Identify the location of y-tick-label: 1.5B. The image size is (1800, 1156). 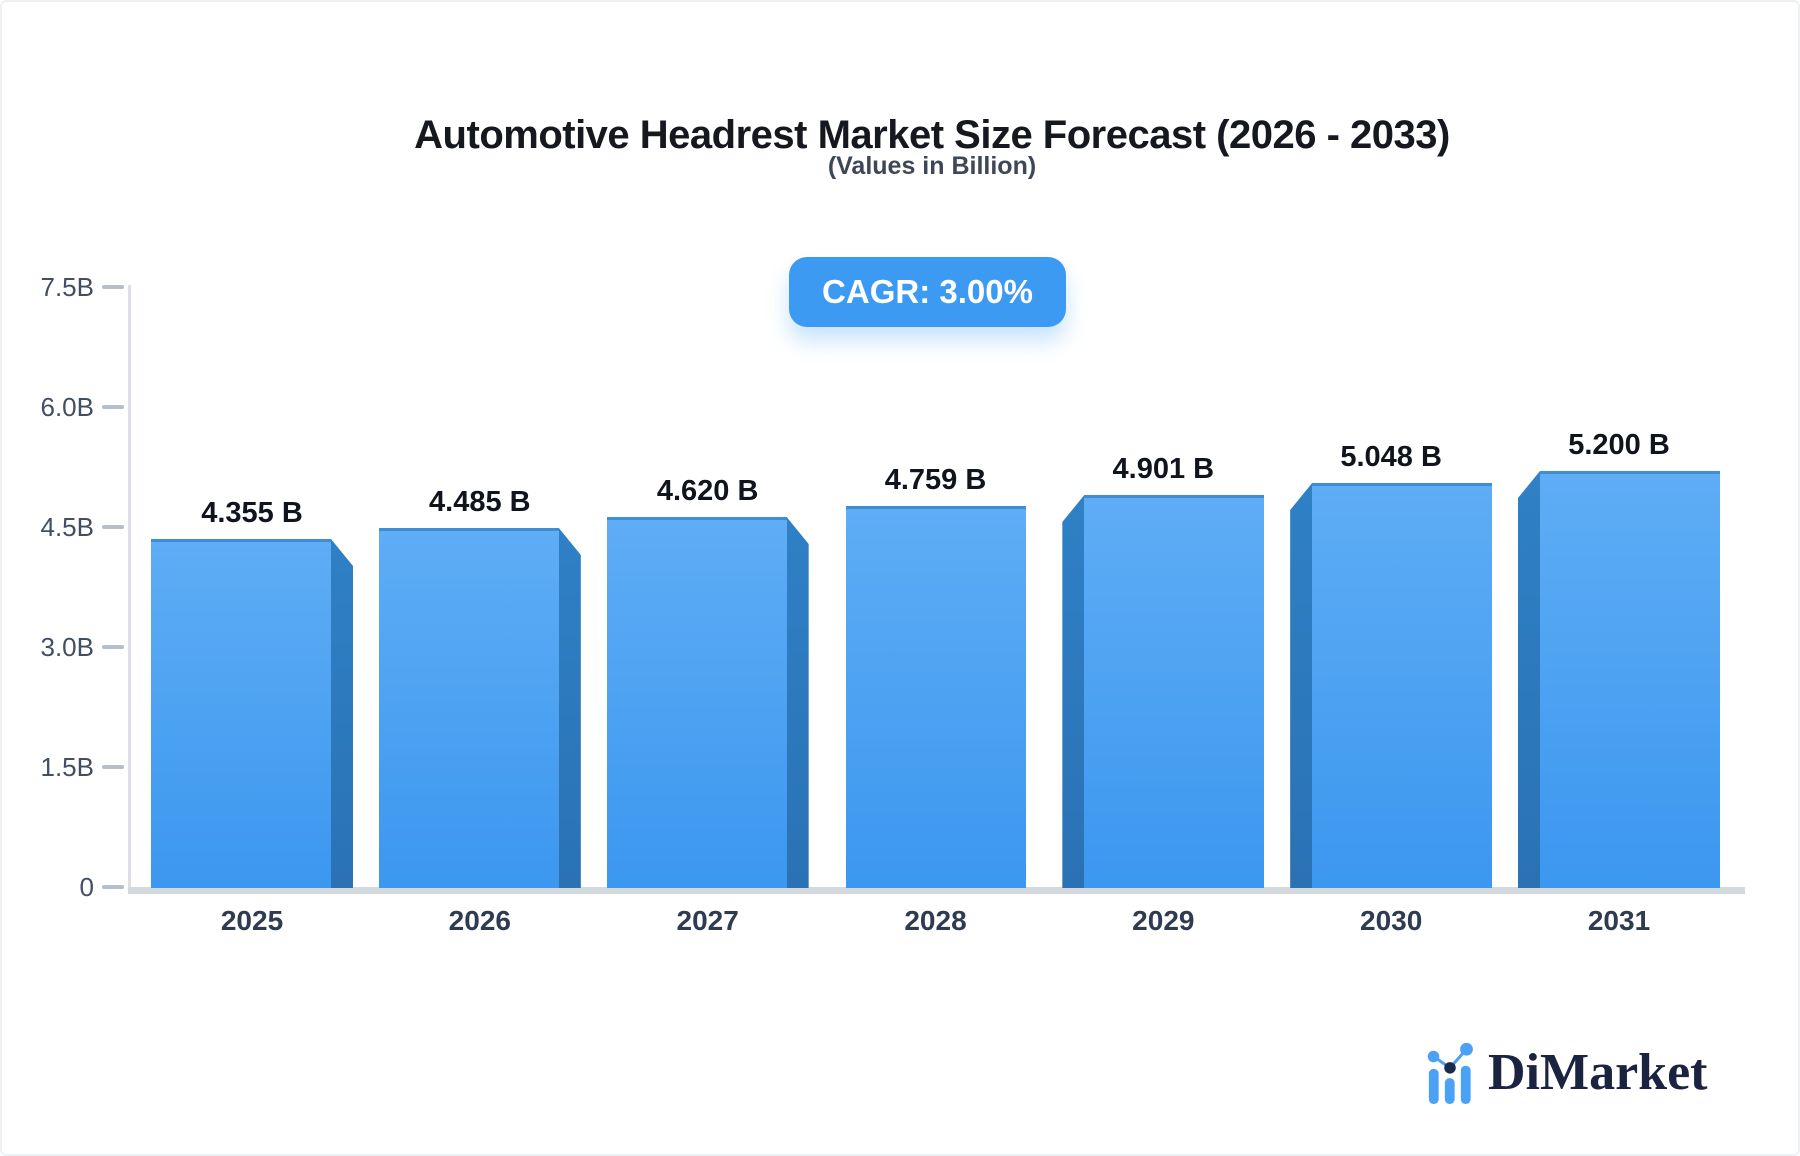
(67, 767).